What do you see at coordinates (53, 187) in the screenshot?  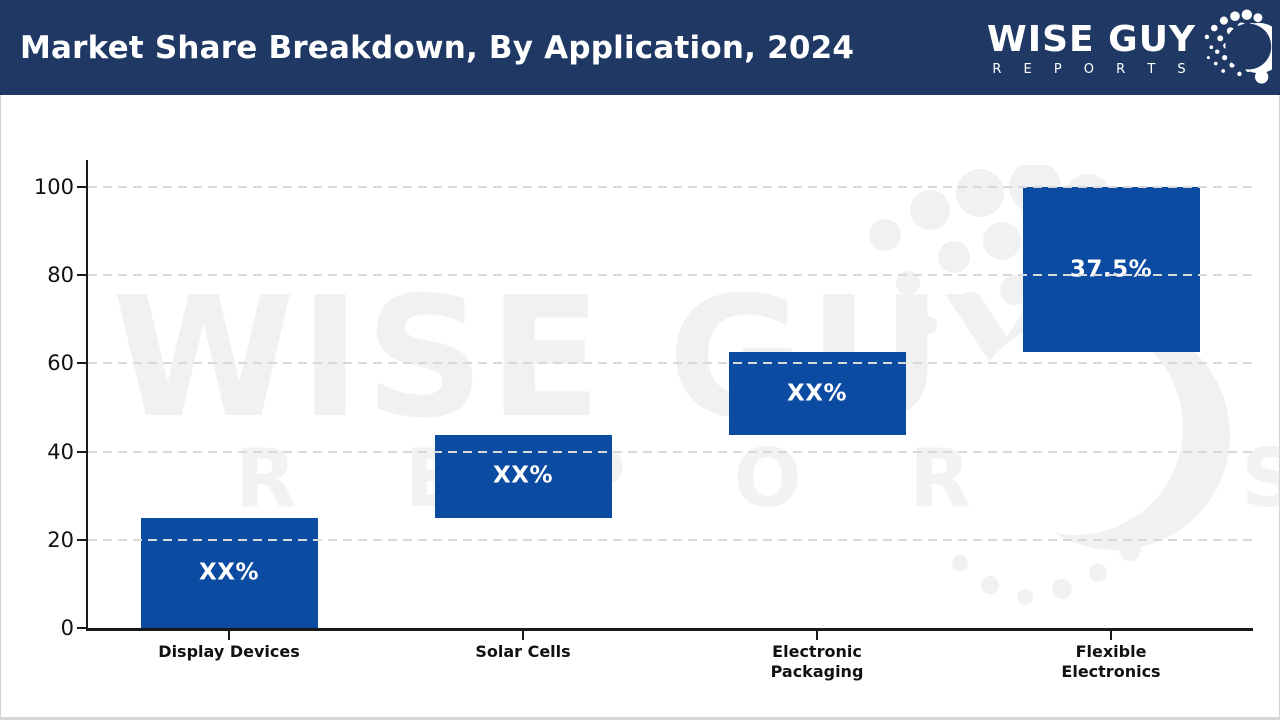 I see `y-tick-label-100: 100` at bounding box center [53, 187].